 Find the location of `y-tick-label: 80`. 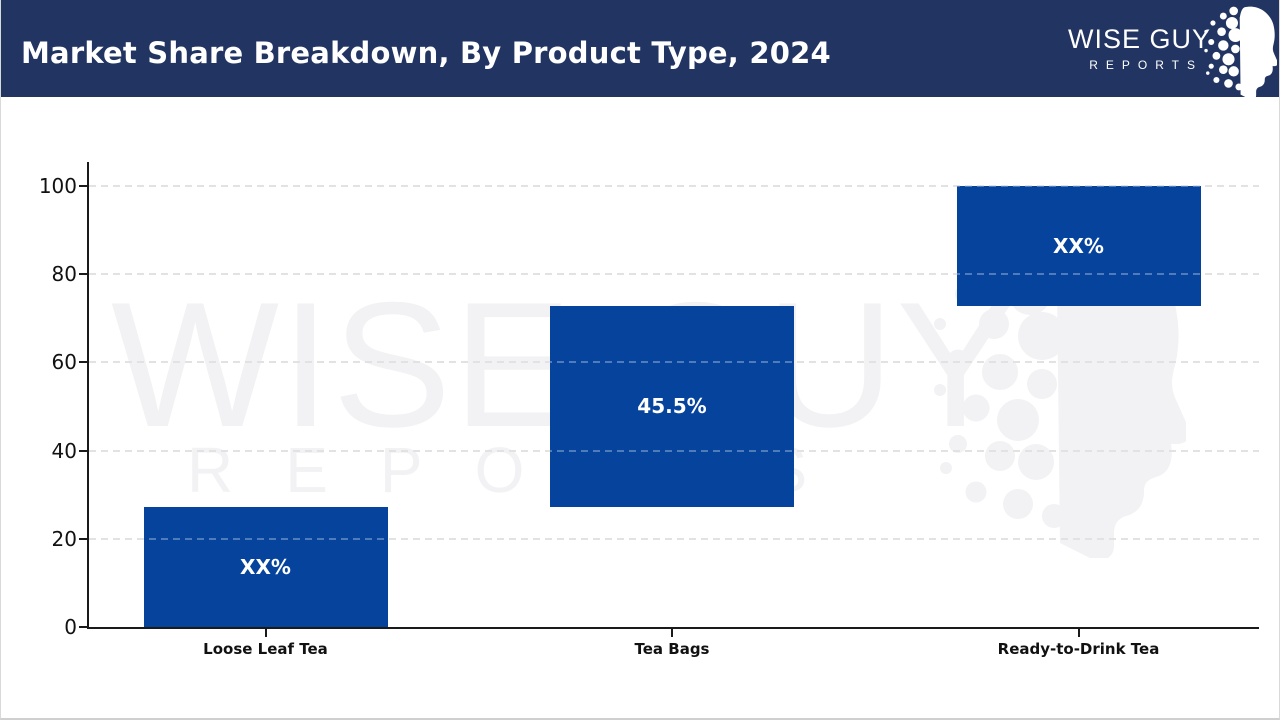

y-tick-label: 80 is located at coordinates (64, 274).